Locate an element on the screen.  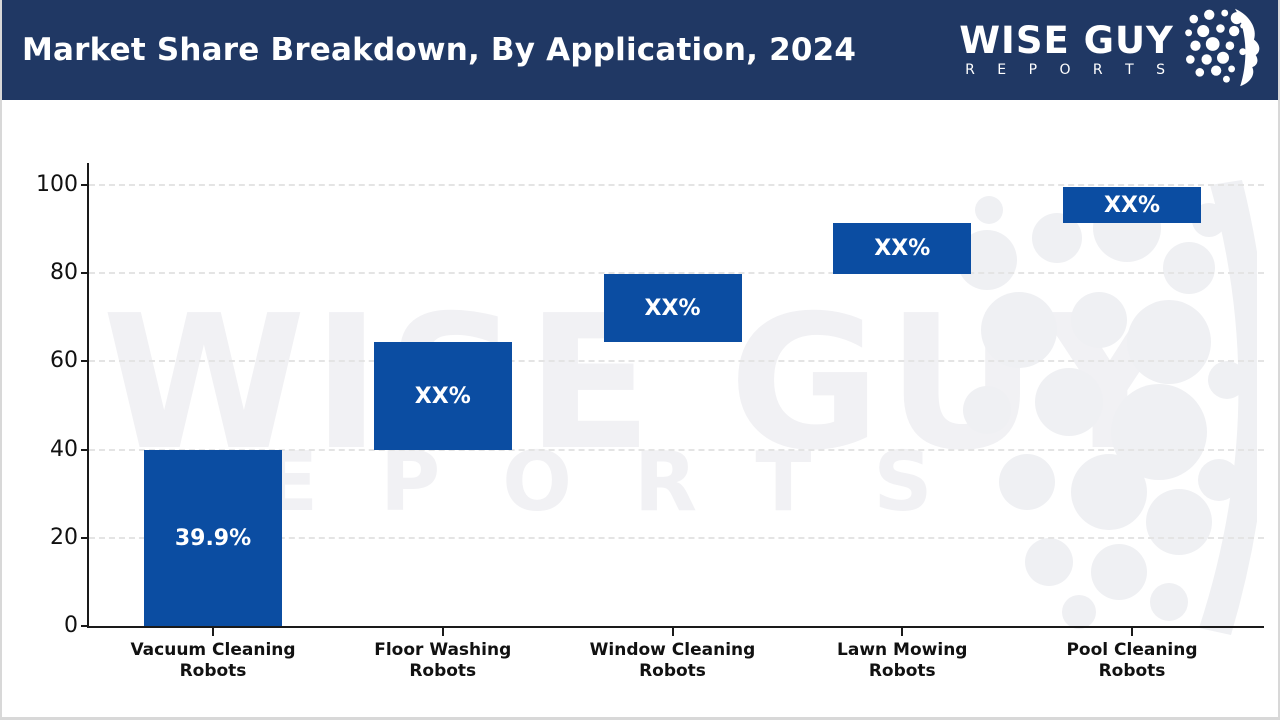
category-label: Pool Cleaning Robots is located at coordinates (1132, 660).